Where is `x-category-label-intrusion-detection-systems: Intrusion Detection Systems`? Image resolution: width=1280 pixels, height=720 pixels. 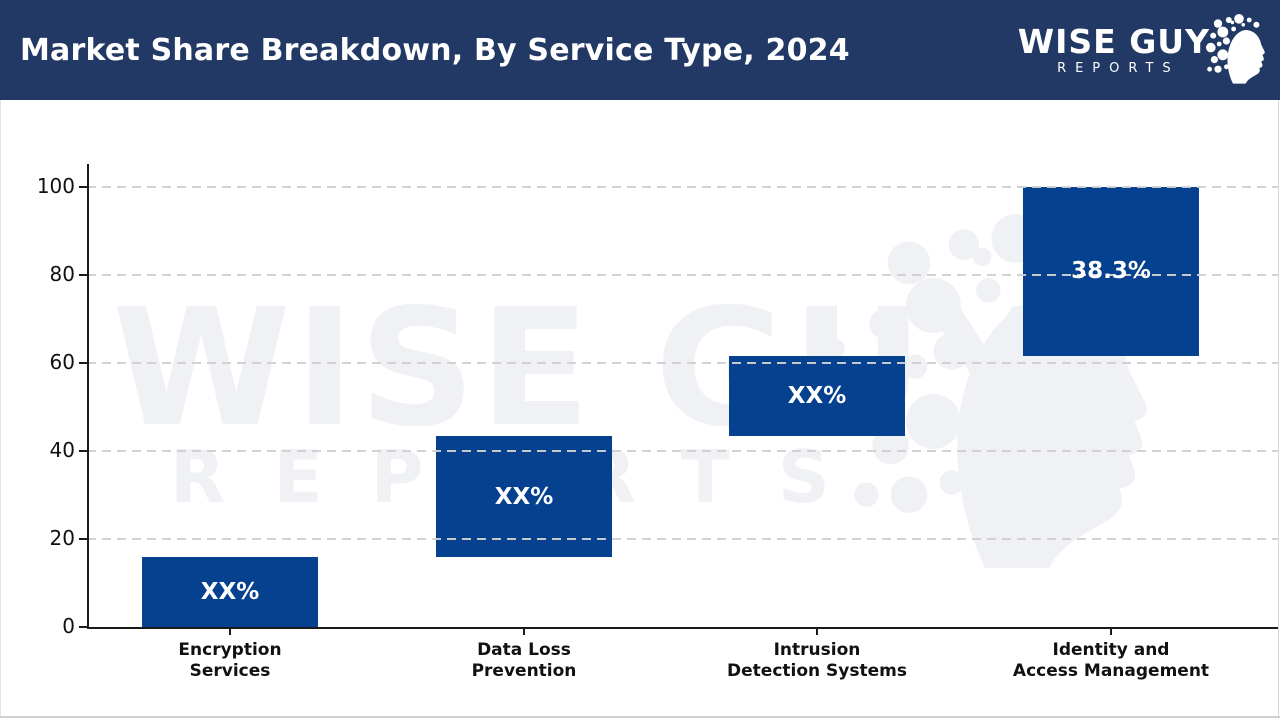
x-category-label-intrusion-detection-systems: Intrusion Detection Systems is located at coordinates (817, 661).